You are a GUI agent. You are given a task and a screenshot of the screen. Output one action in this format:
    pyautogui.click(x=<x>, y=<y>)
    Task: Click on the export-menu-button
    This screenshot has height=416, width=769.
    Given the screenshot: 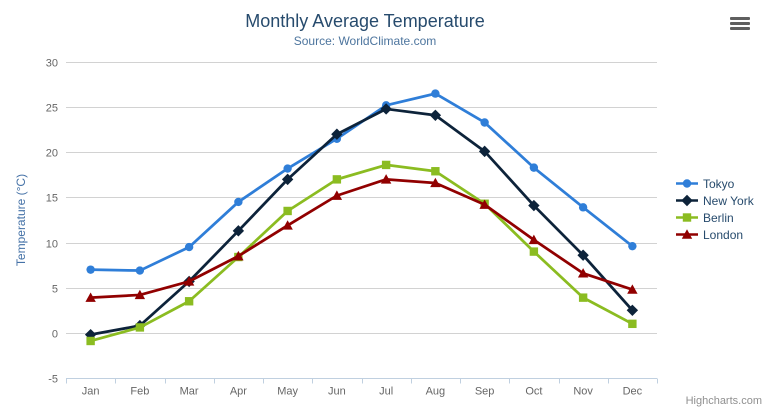 What is the action you would take?
    pyautogui.click(x=740, y=24)
    